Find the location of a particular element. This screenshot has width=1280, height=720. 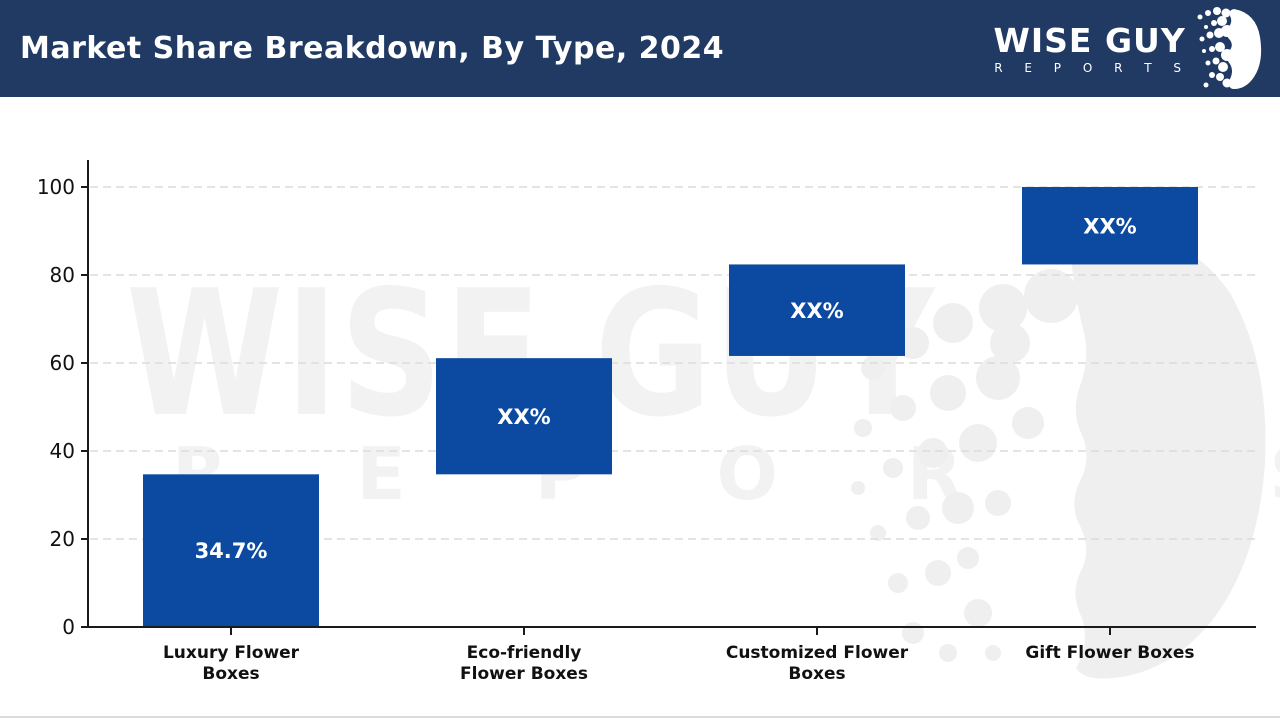

y-tick-label: 80 is located at coordinates (62, 275).